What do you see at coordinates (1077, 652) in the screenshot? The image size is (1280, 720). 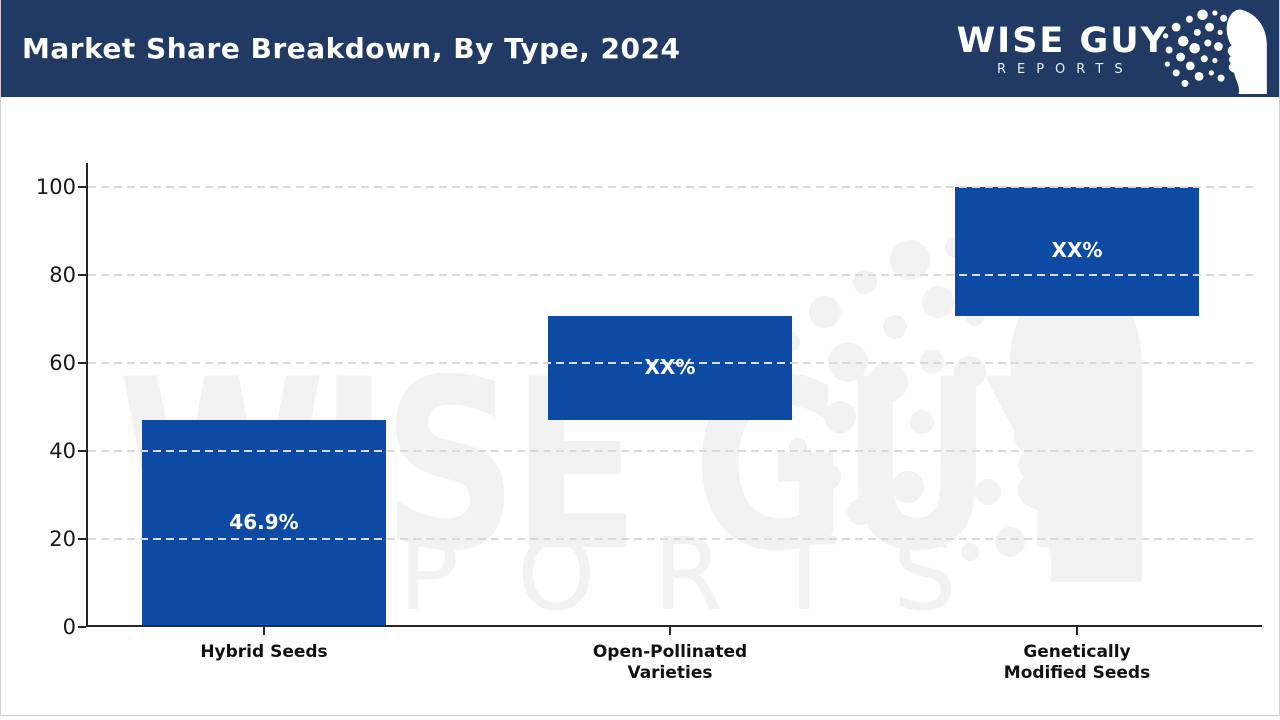 I see `category-label-line: Genetically` at bounding box center [1077, 652].